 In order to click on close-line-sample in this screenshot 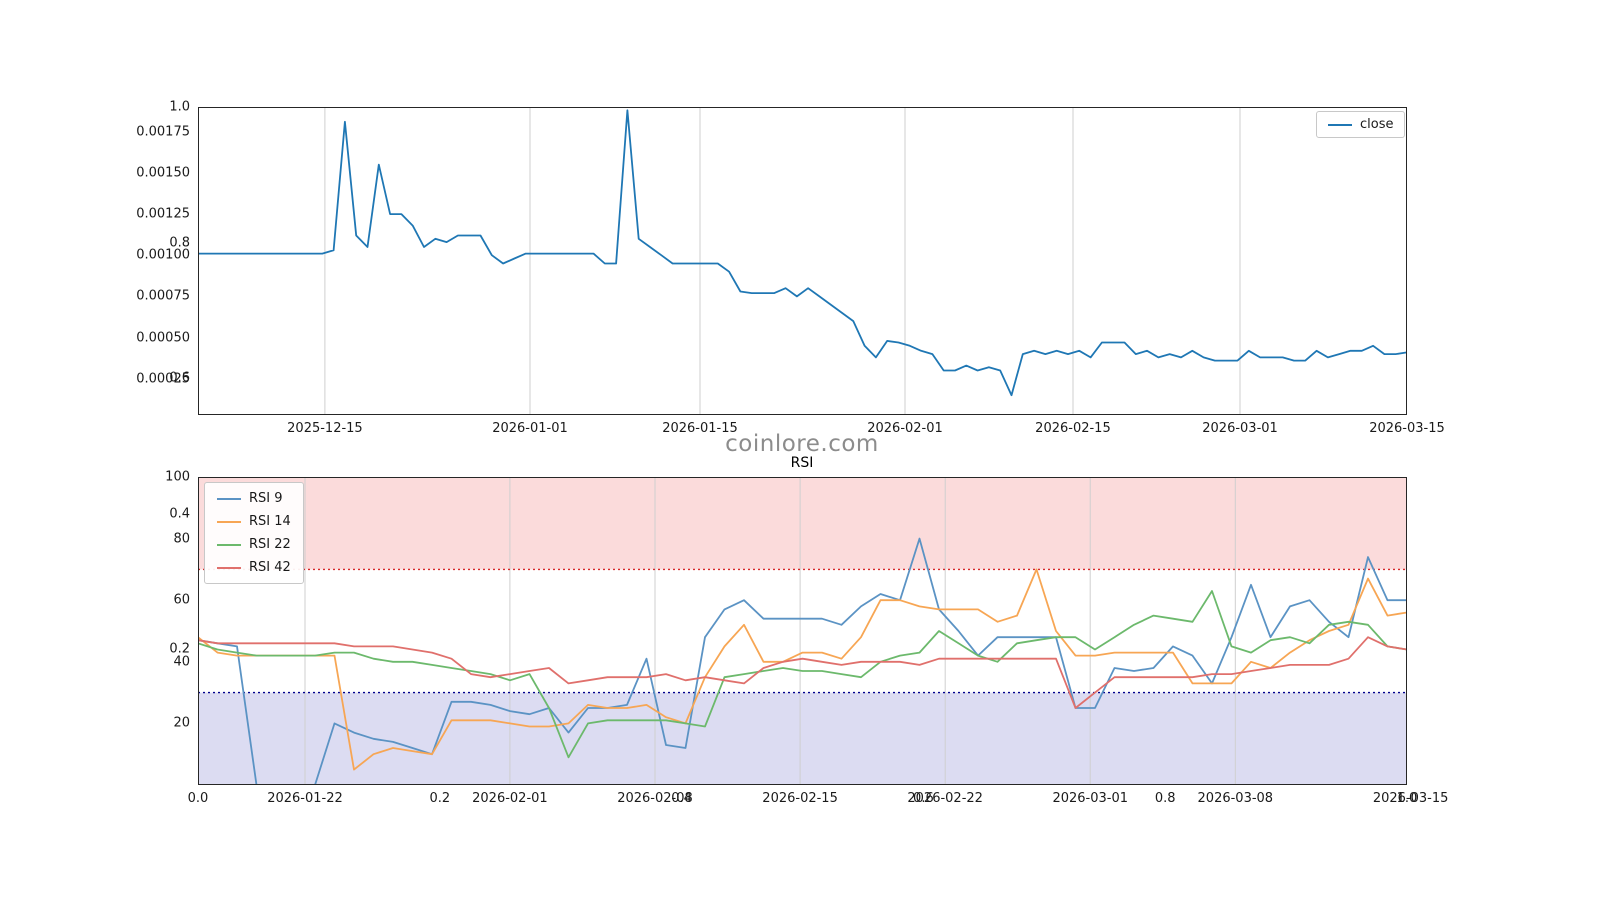, I will do `click(1340, 124)`.